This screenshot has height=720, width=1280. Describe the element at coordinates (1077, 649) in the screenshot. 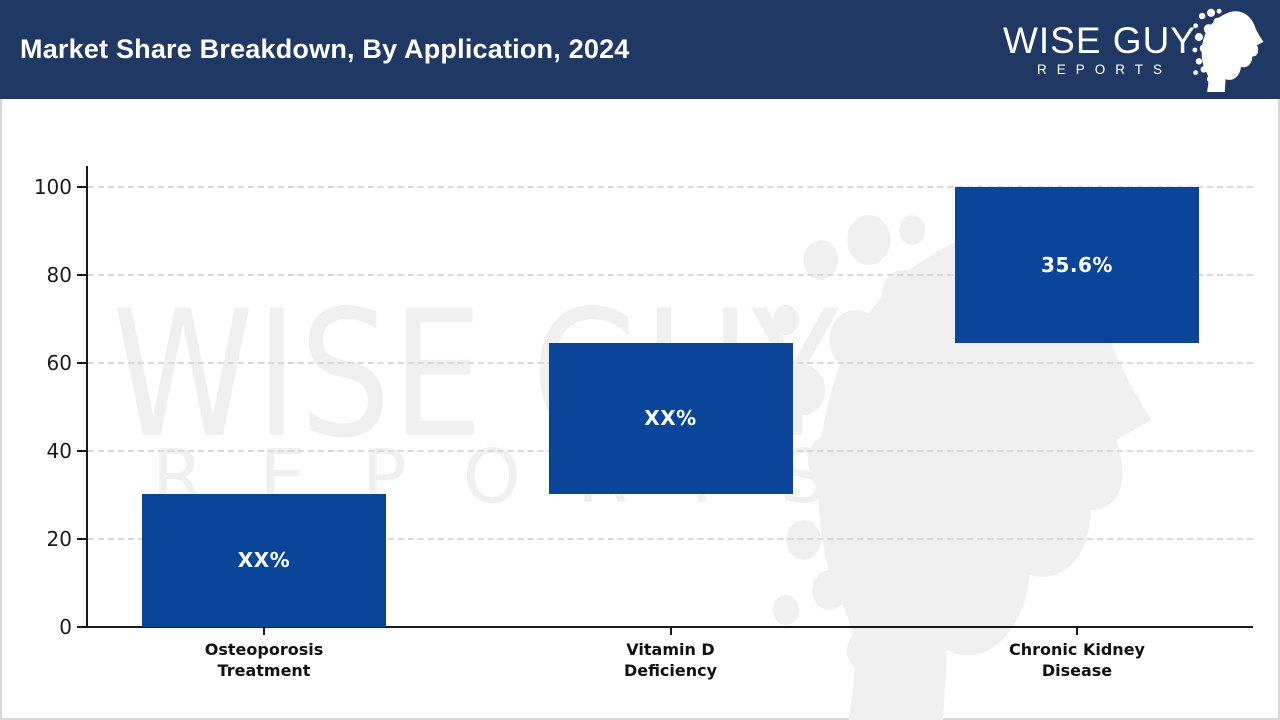

I see `category-label-line: Chronic Kidney` at that location.